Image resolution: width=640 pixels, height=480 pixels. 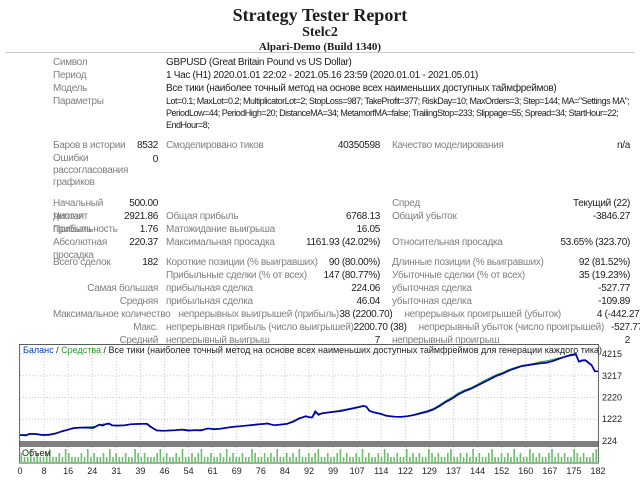 I want to click on stat-pair: Относительная просадка 53.65% (323.70), so click(x=511, y=242).